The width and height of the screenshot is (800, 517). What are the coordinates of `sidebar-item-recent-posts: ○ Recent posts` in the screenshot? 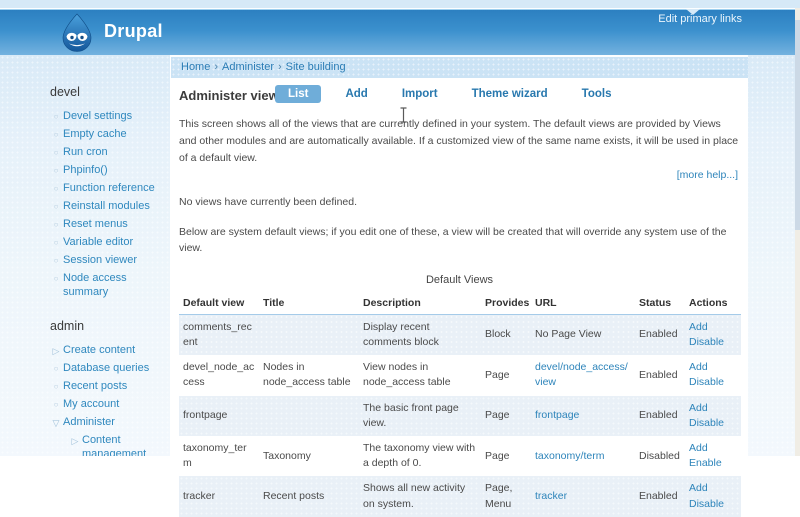 It's located at (85, 386).